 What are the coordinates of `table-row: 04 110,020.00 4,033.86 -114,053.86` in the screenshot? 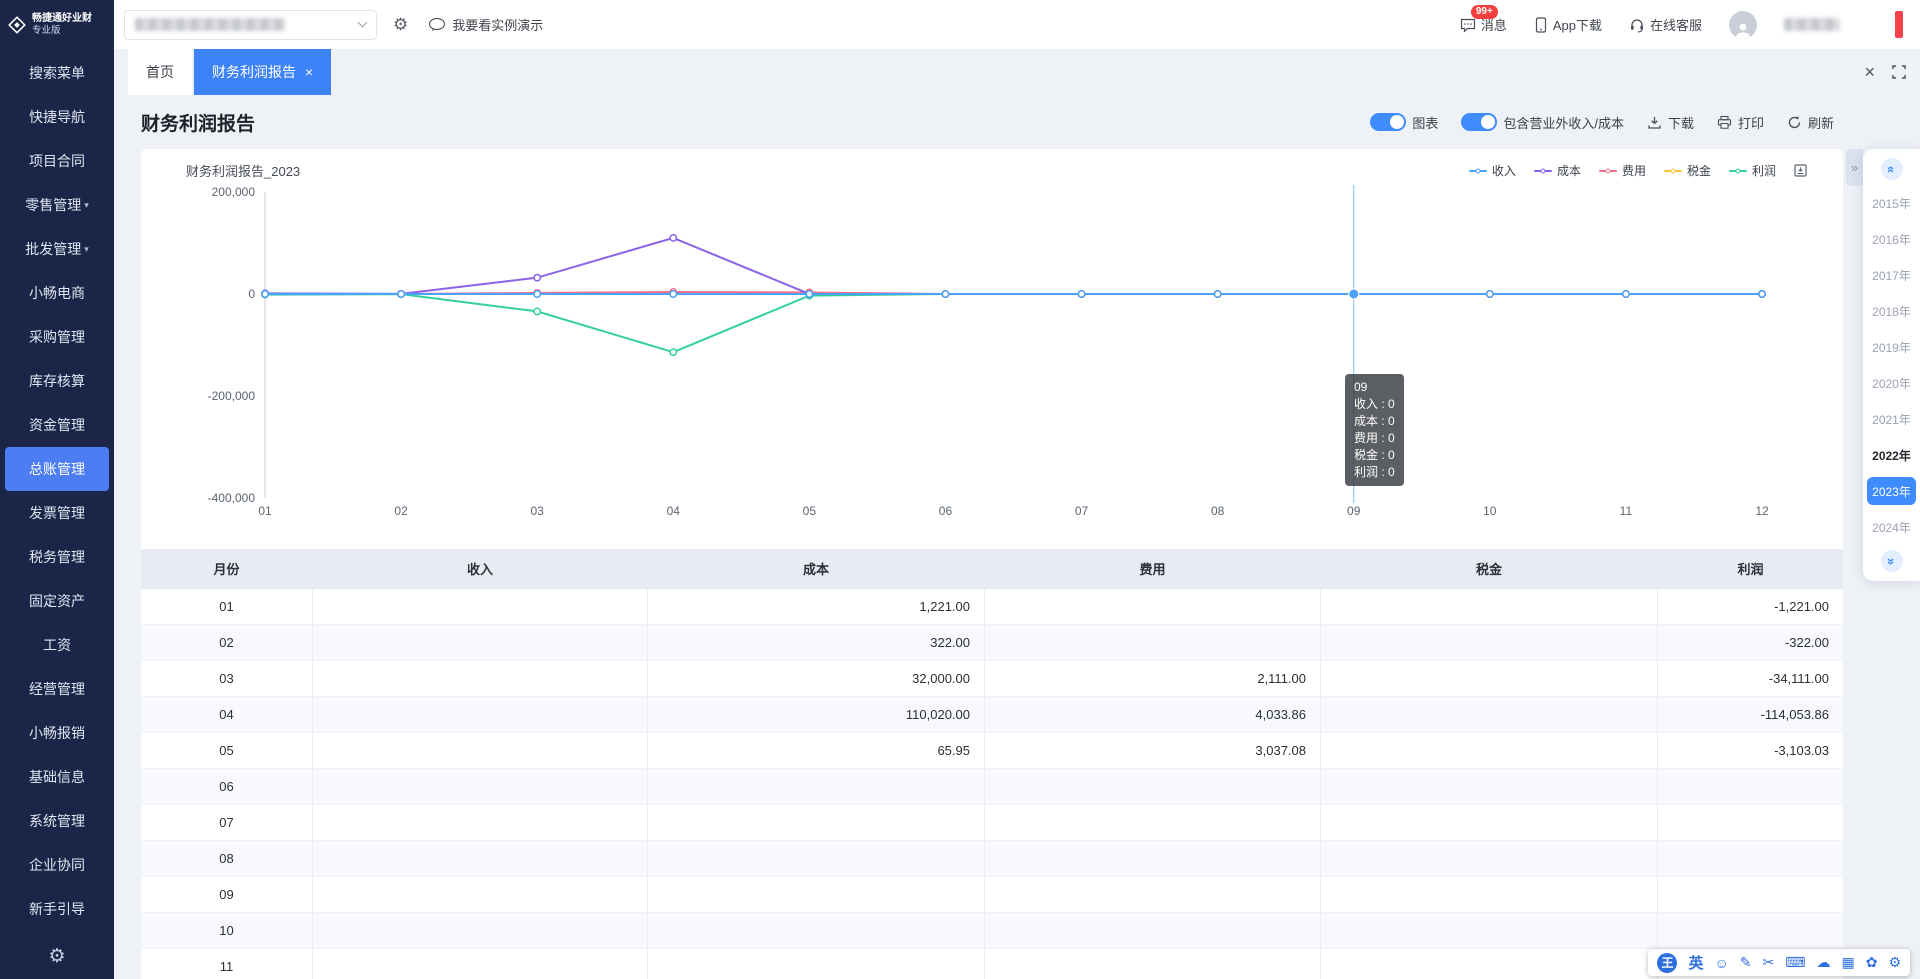 It's located at (992, 715).